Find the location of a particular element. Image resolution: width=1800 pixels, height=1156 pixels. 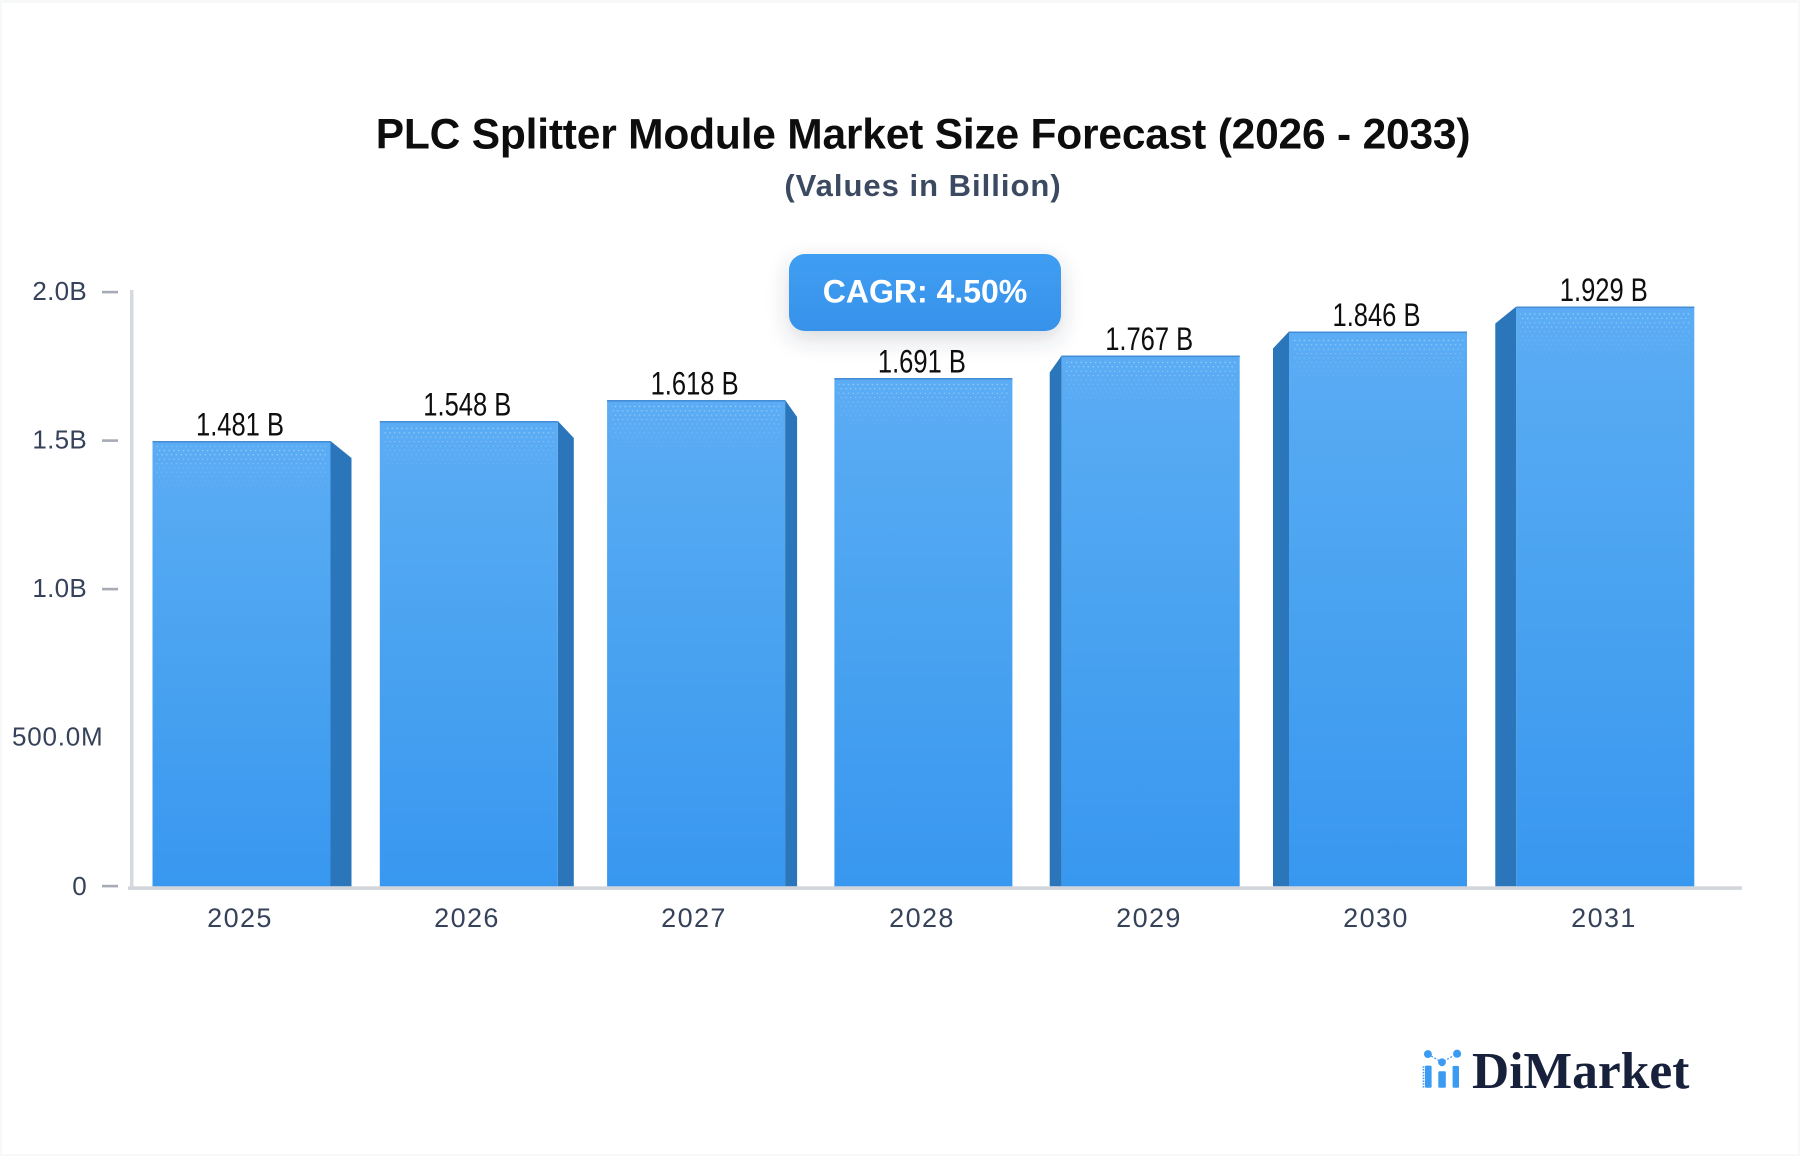

svg-text: 1.0B is located at coordinates (59, 588).